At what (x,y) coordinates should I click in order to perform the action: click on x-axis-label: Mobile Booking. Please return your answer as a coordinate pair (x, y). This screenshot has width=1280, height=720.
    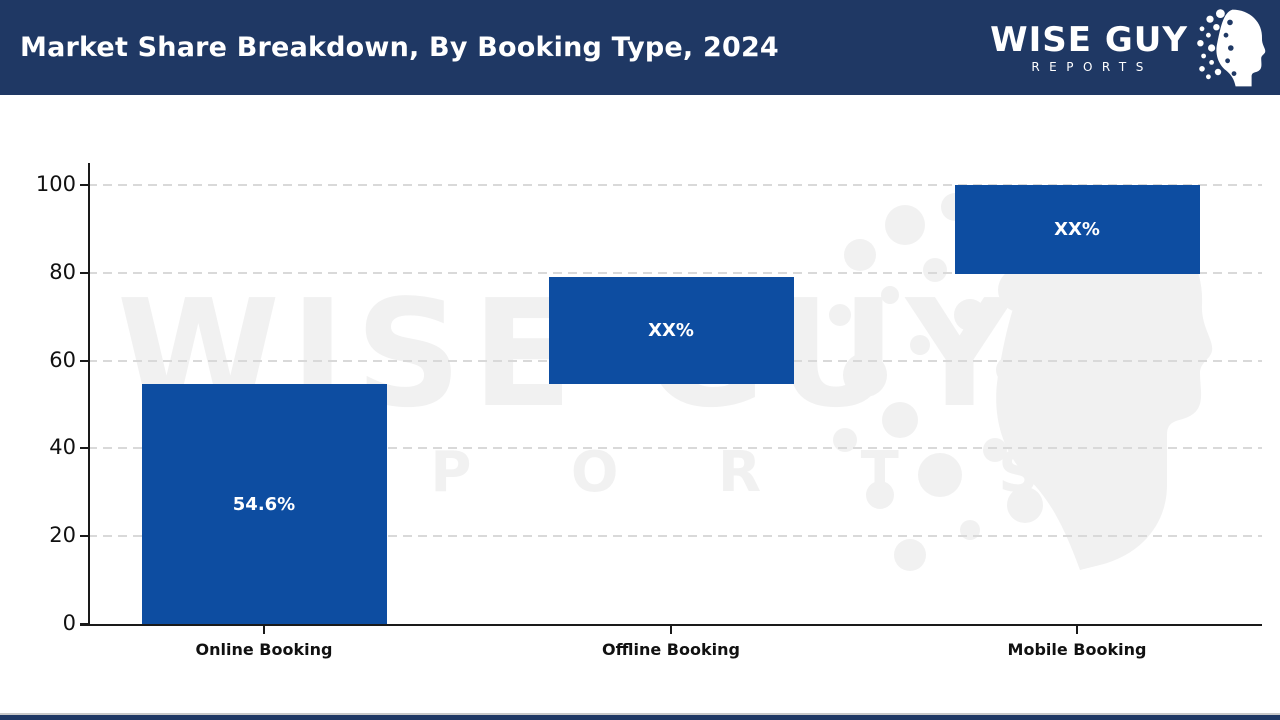
    Looking at the image, I should click on (1077, 649).